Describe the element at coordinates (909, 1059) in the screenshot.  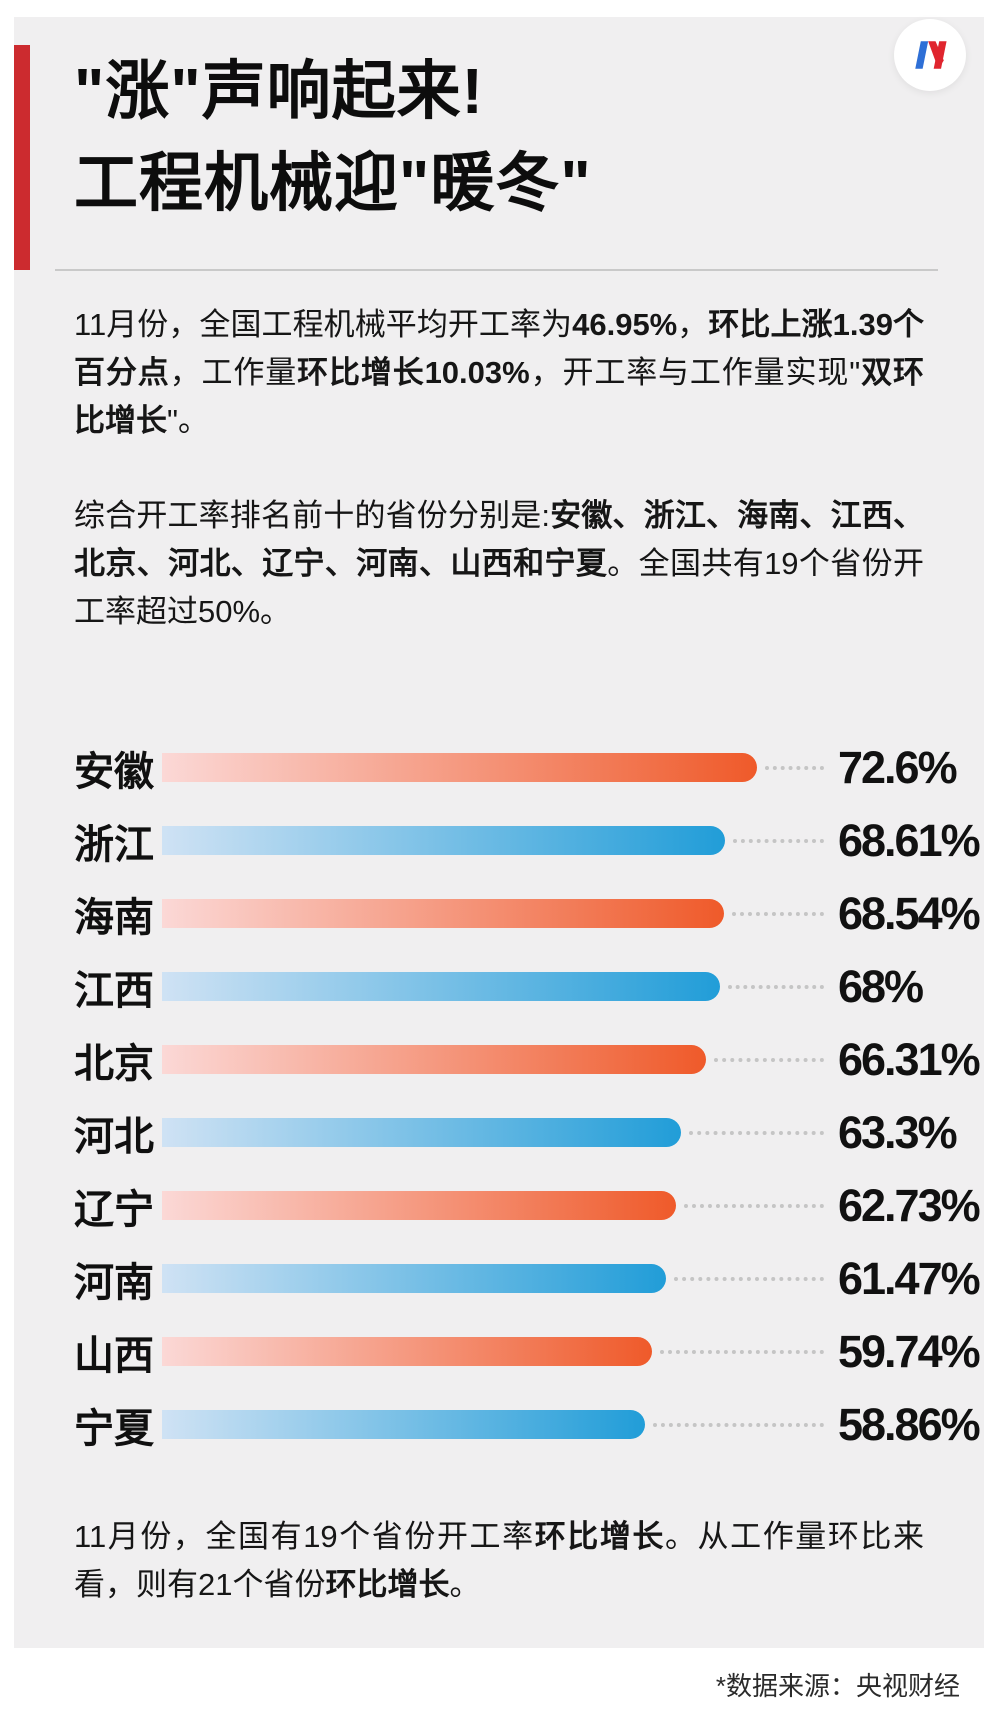
I see `province-value: 66.31%` at that location.